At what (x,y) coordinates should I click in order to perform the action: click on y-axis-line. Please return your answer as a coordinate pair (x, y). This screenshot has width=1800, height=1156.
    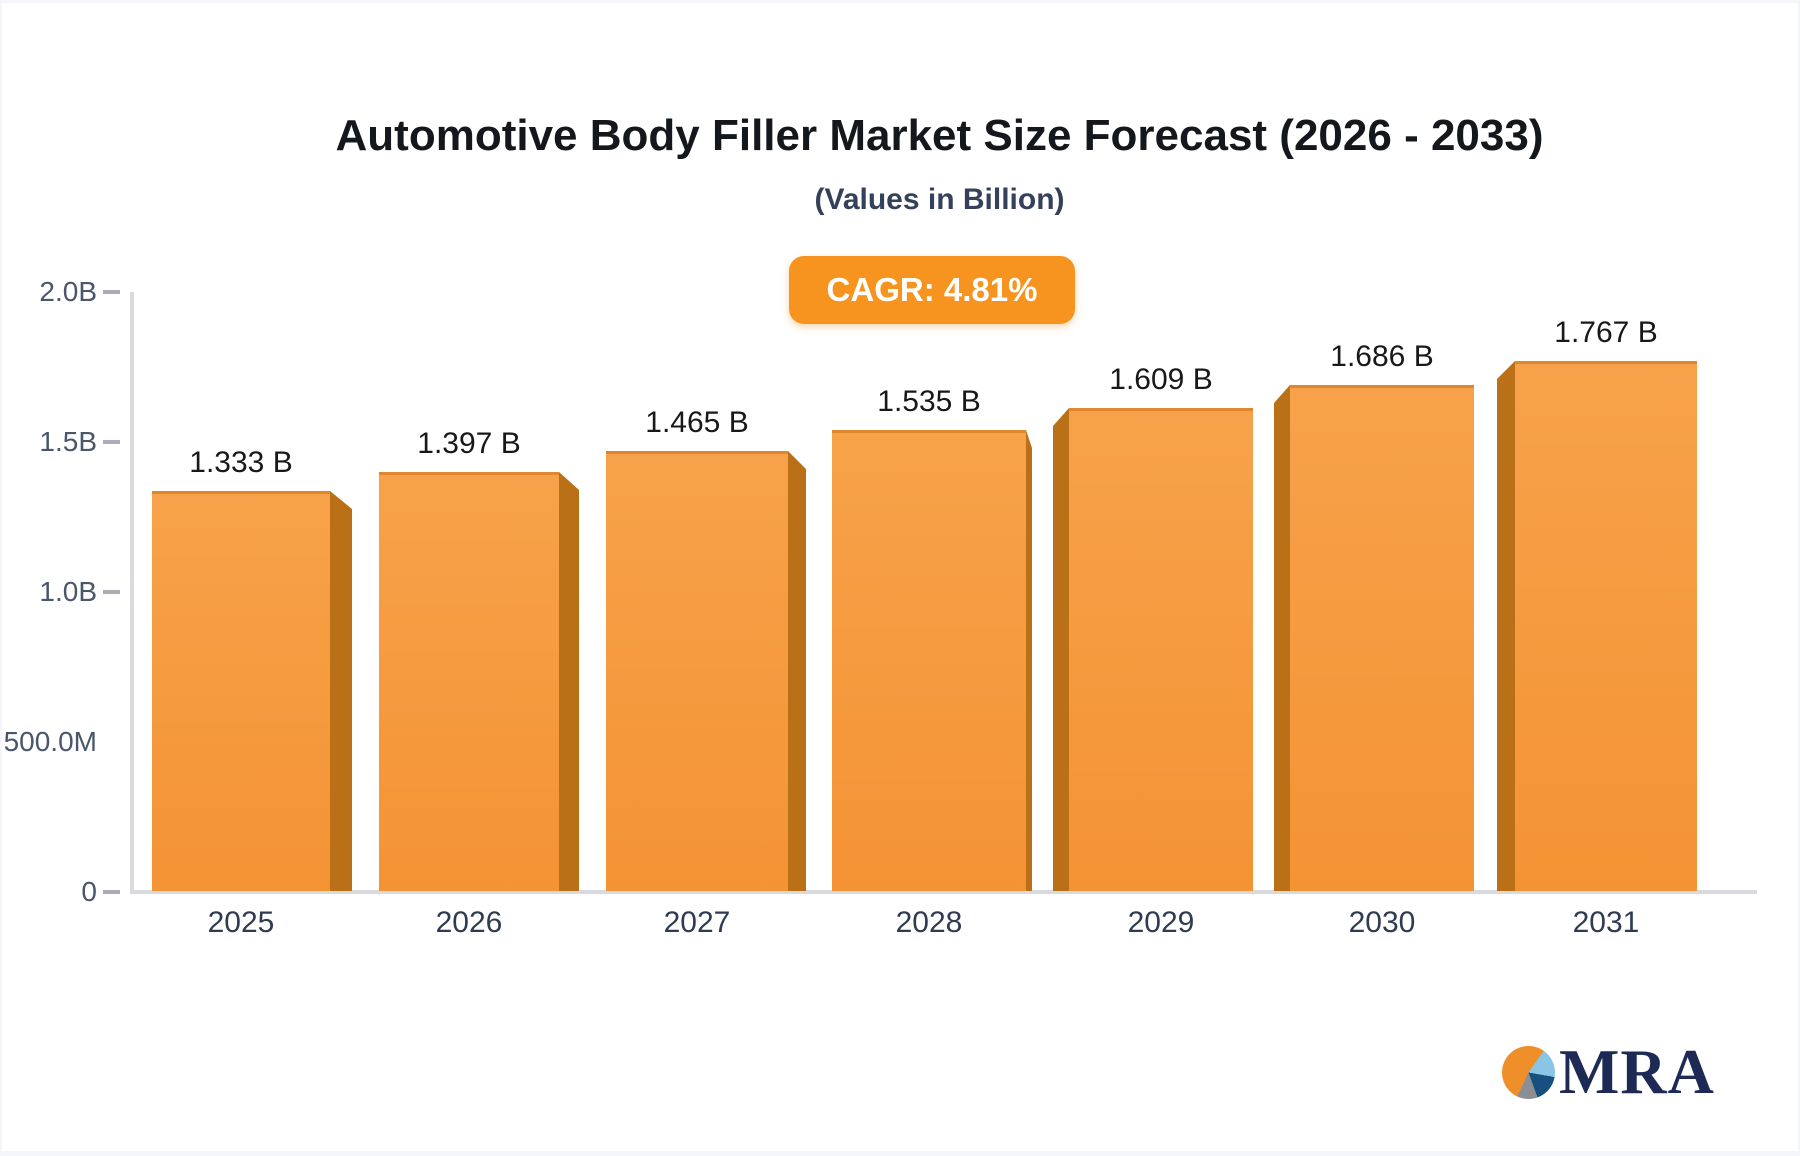
    Looking at the image, I should click on (132, 592).